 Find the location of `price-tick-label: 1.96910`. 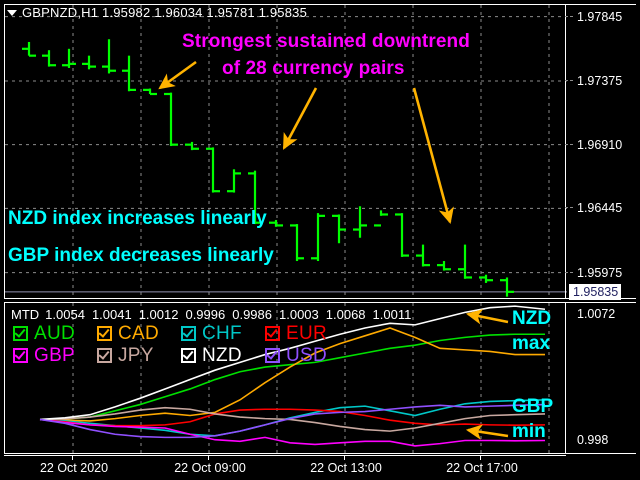

price-tick-label: 1.96910 is located at coordinates (600, 144).